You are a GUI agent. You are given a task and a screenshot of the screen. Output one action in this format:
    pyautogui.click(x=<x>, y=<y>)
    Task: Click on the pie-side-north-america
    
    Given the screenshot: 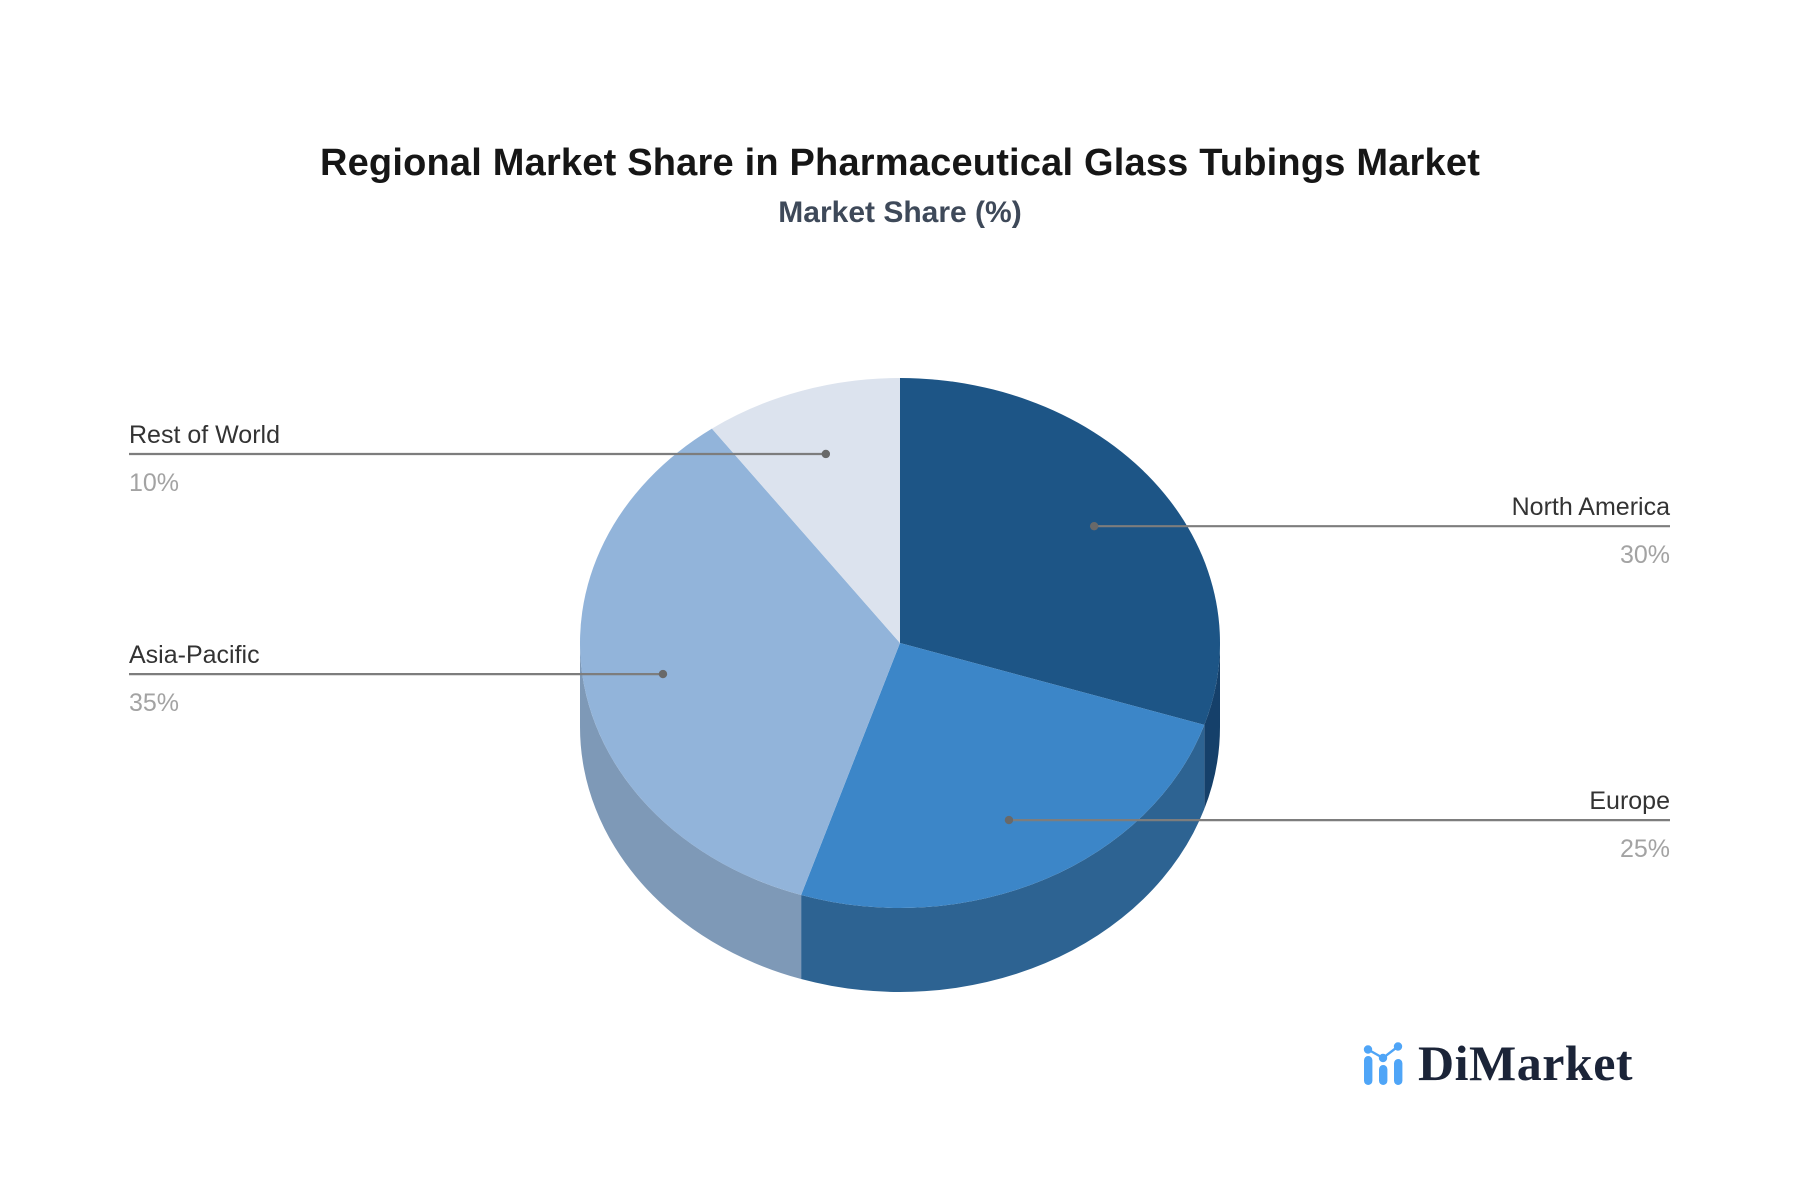 What is the action you would take?
    pyautogui.click(x=1212, y=726)
    